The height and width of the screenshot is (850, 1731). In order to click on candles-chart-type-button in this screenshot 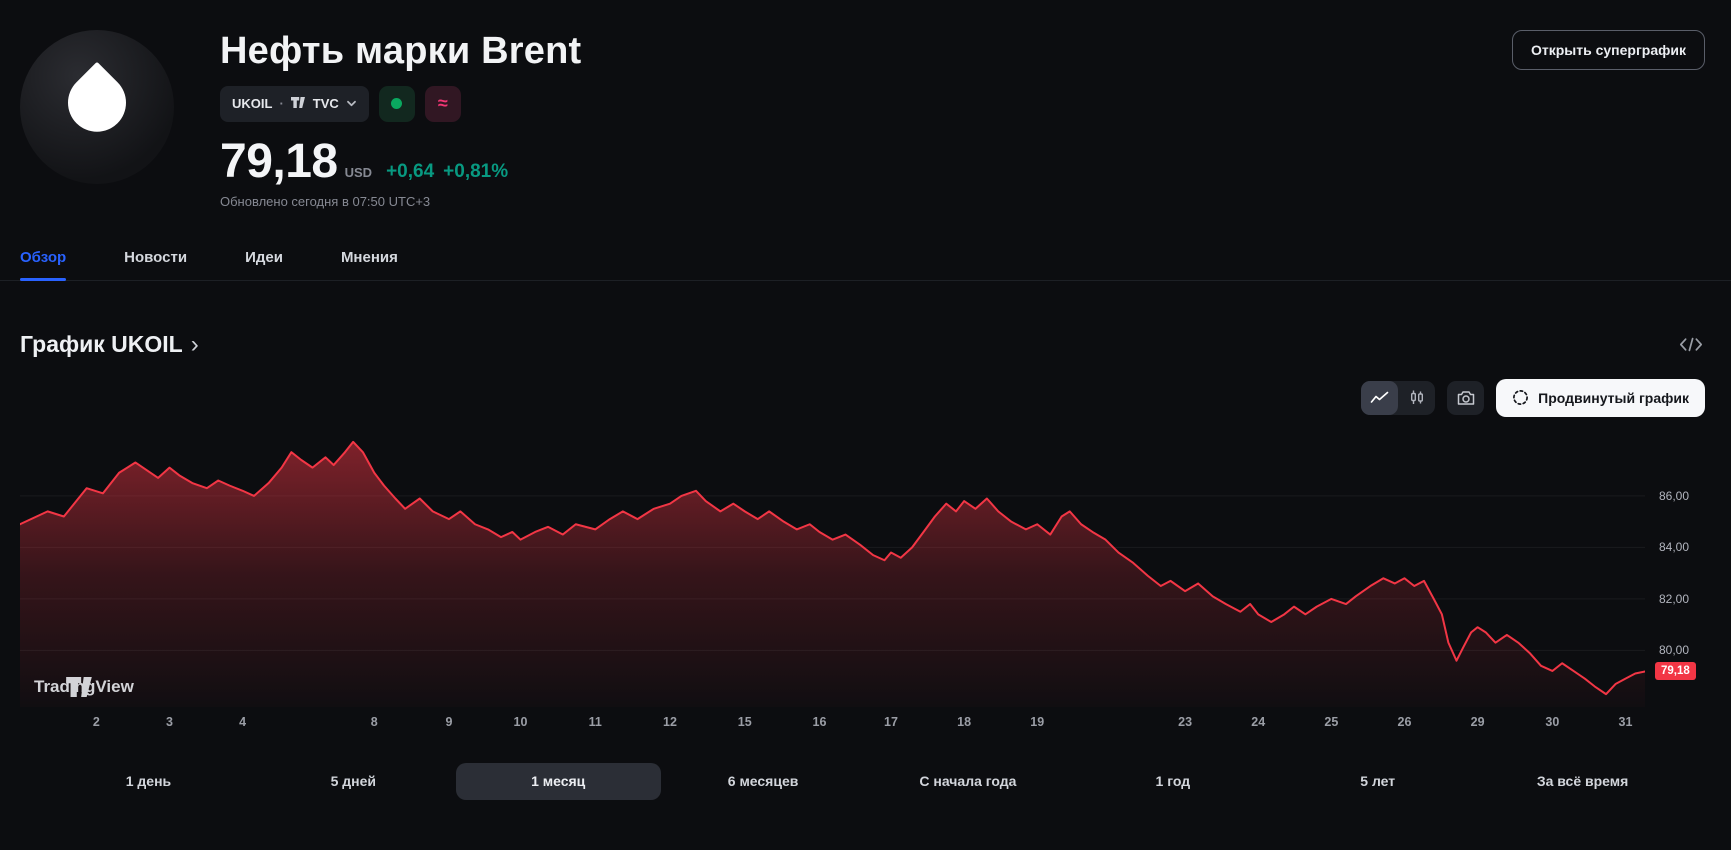, I will do `click(1416, 398)`.